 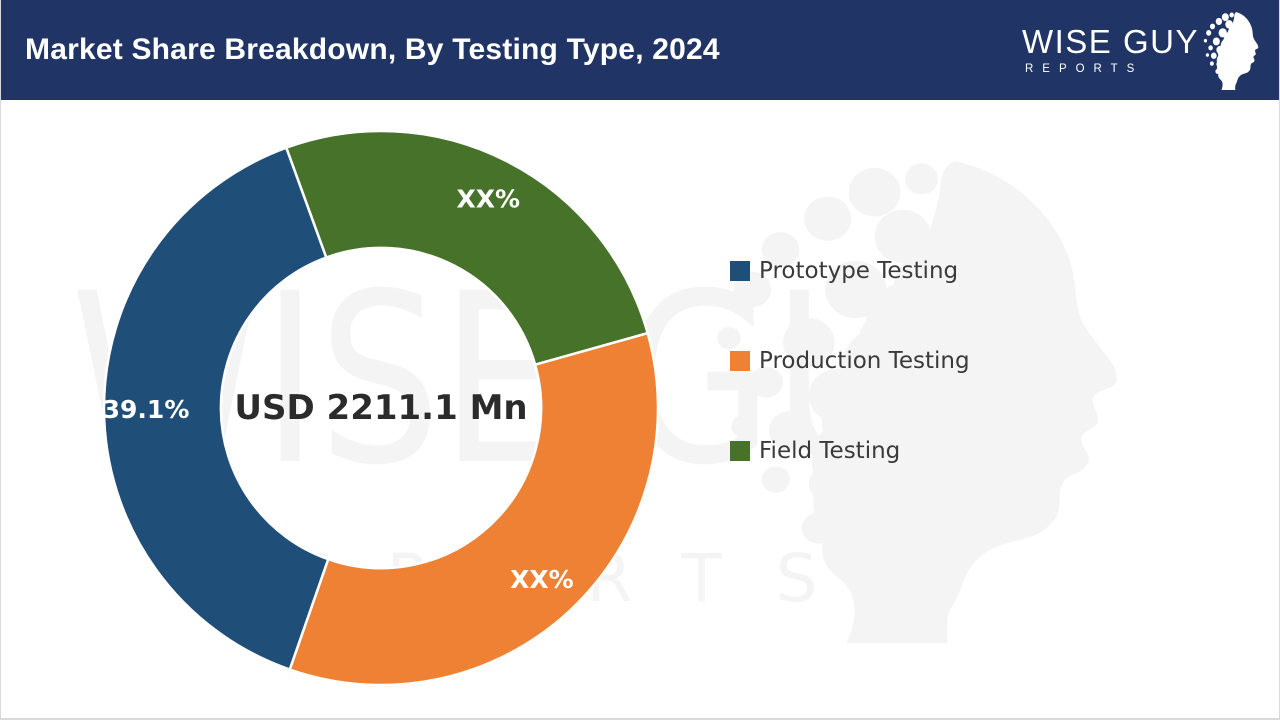 I want to click on legend-item-production-testing: Production Testing, so click(x=850, y=361).